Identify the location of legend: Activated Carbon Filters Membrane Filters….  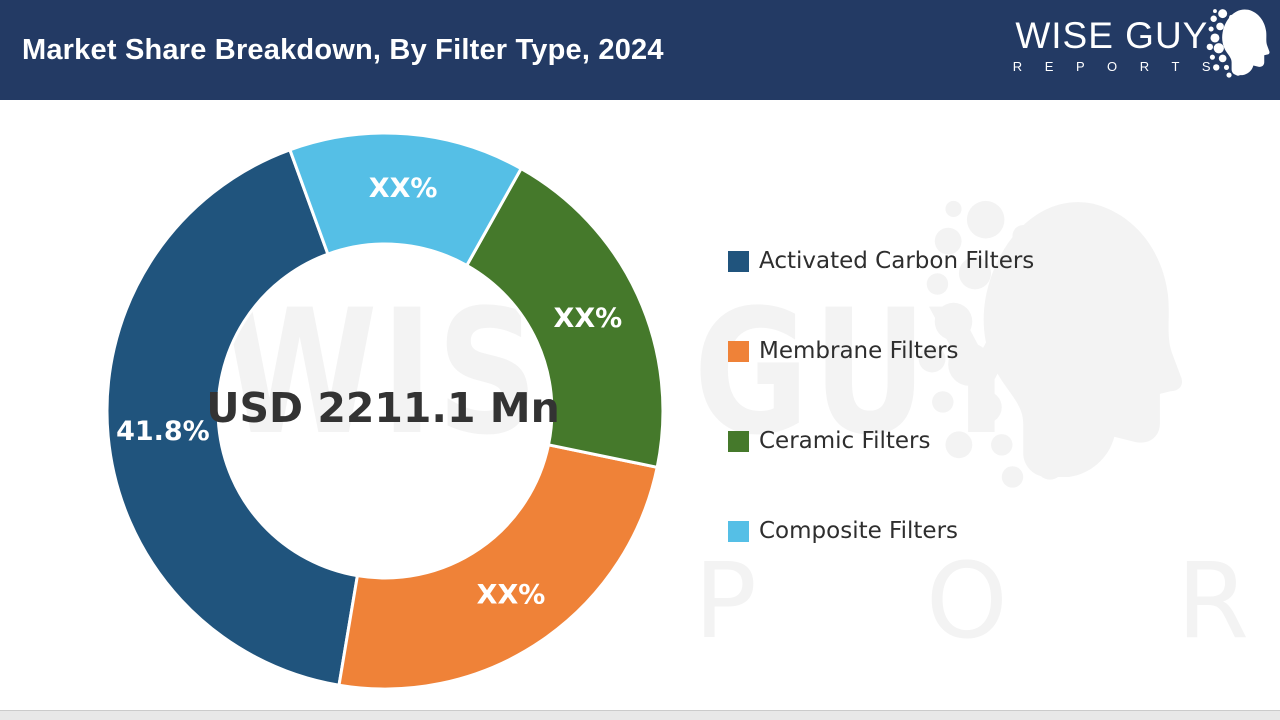
(881, 396).